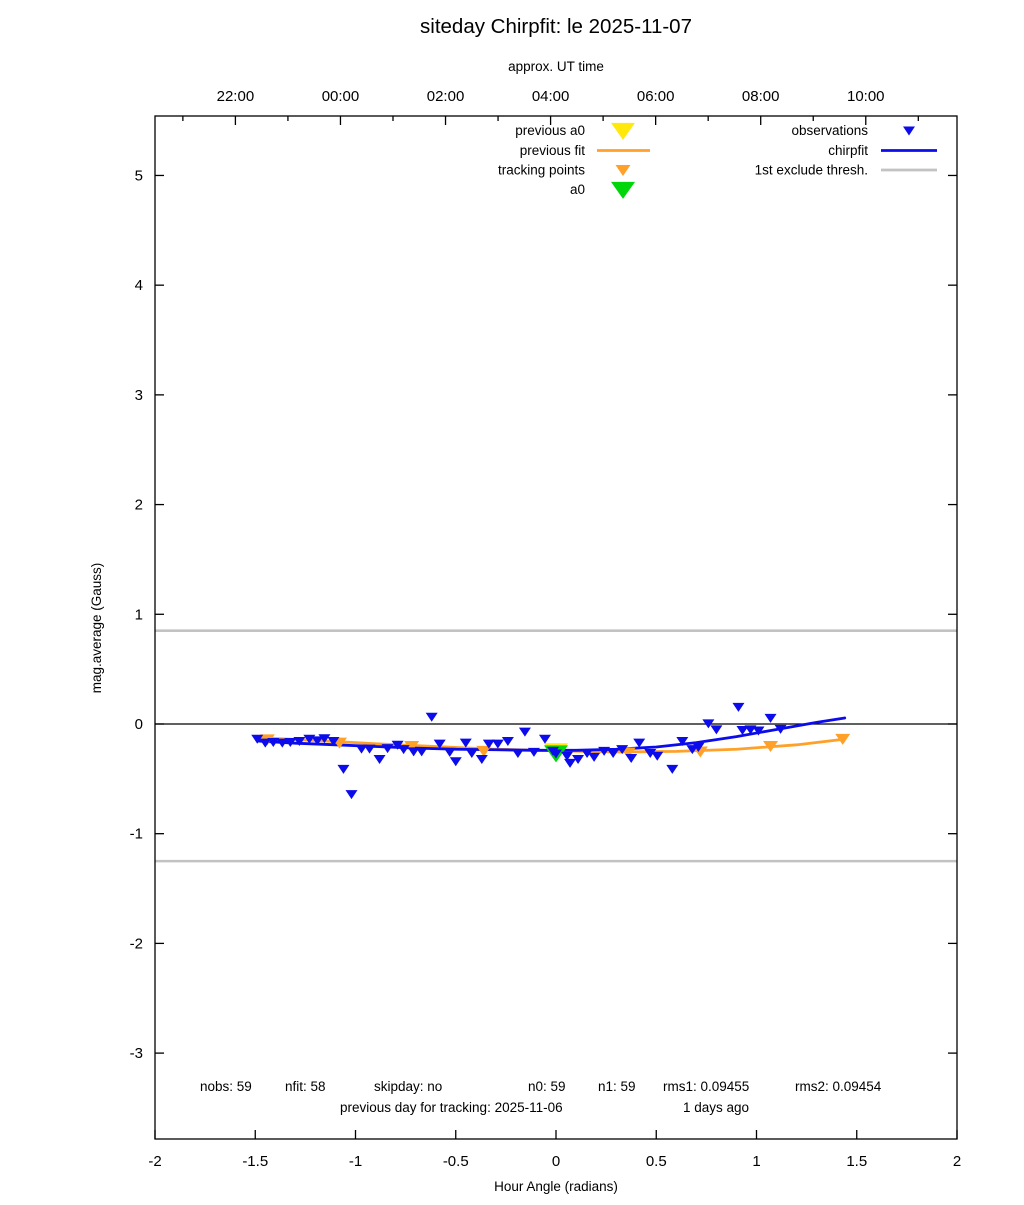 The height and width of the screenshot is (1205, 1024). Describe the element at coordinates (136, 943) in the screenshot. I see `y-axis-tick-label: -2` at that location.